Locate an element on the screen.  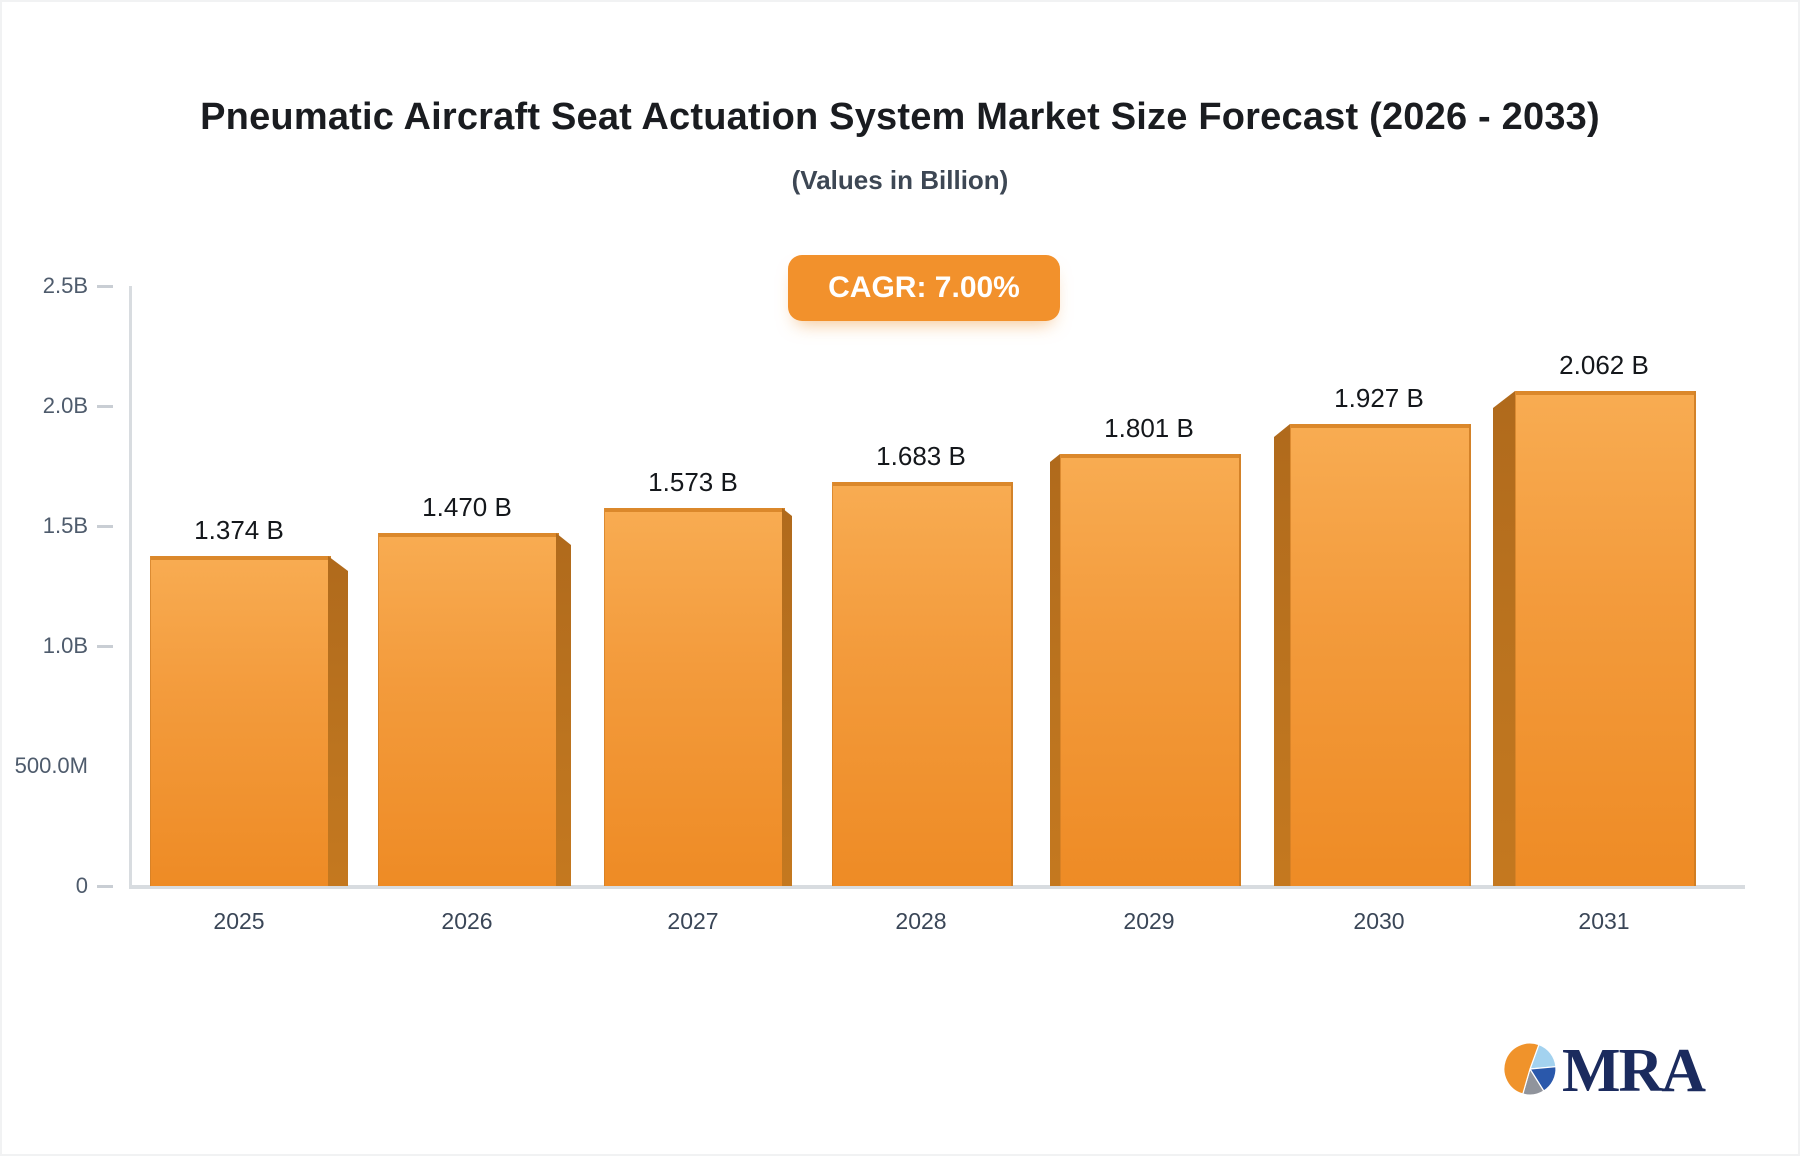
y-axis-label-500.0M: 500.0M is located at coordinates (51, 765).